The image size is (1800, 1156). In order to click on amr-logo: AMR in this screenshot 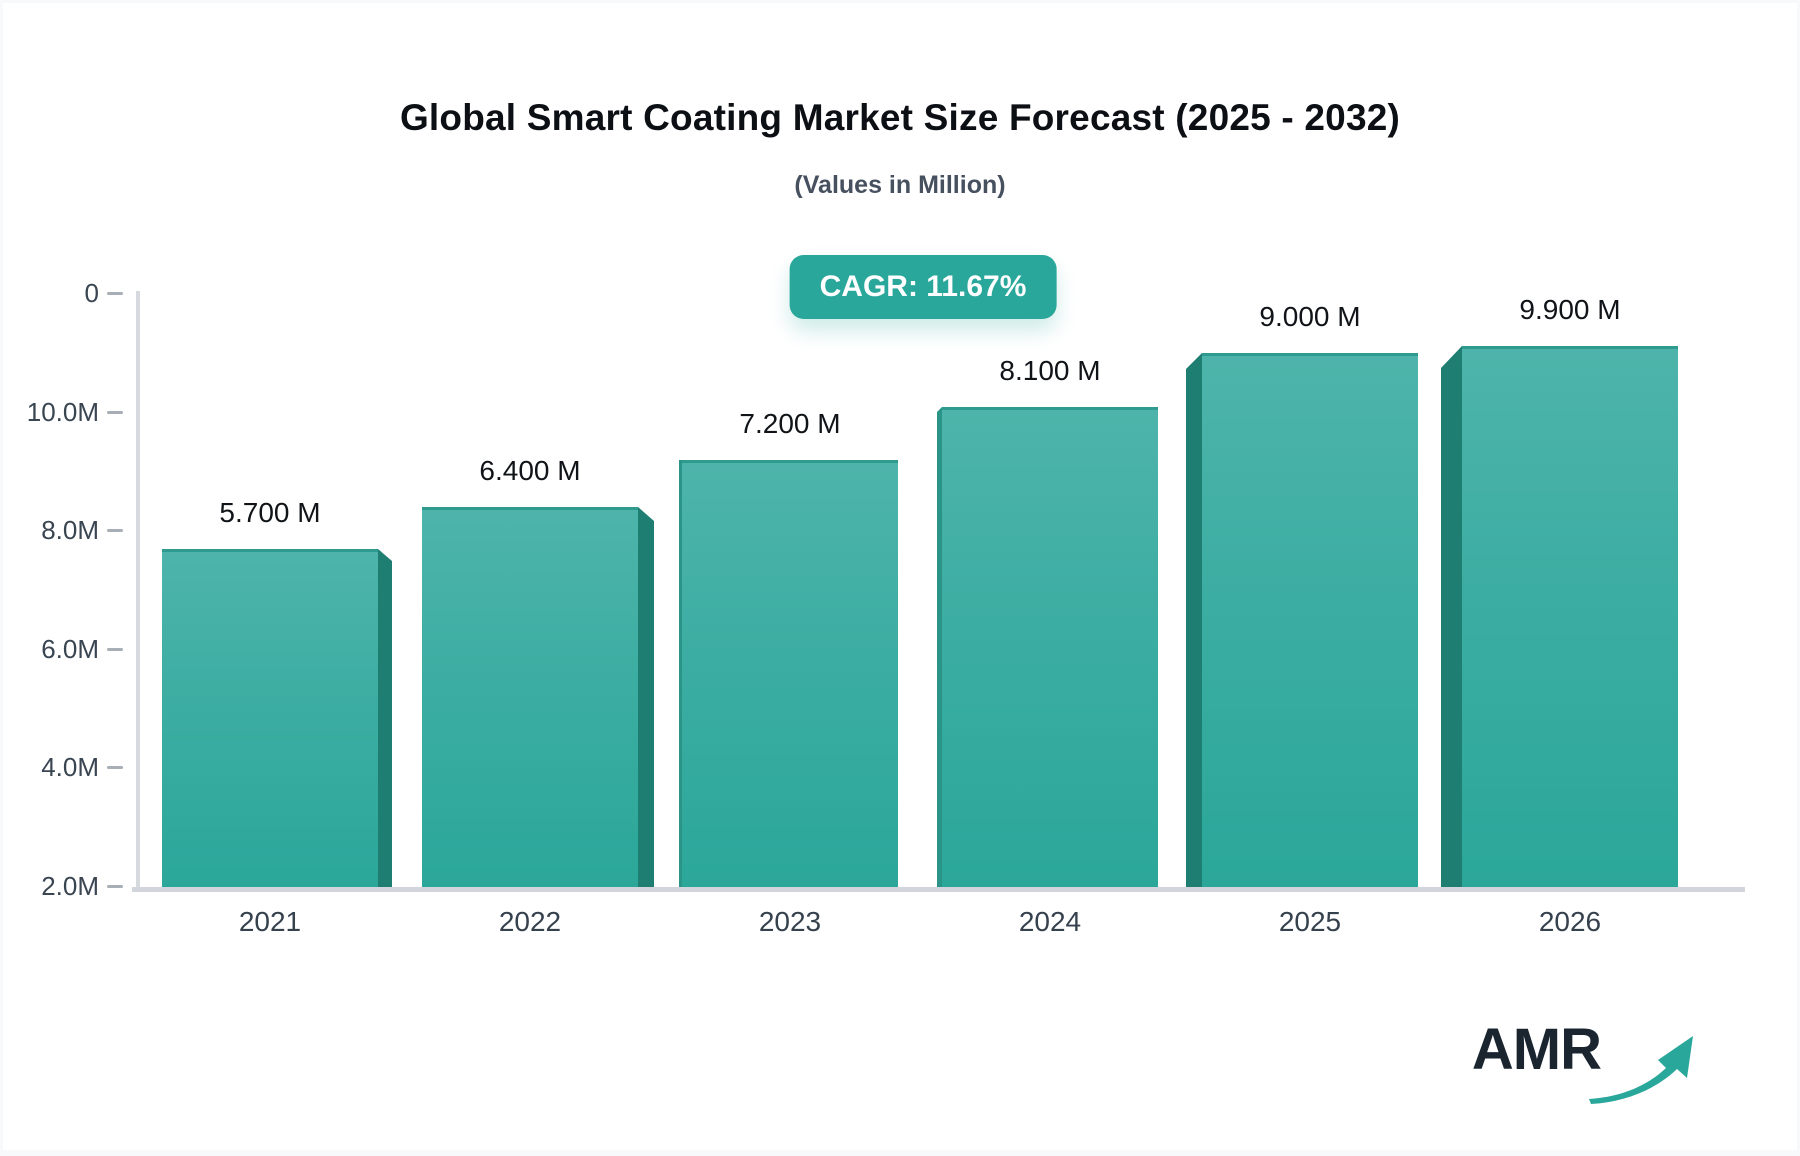, I will do `click(1585, 1065)`.